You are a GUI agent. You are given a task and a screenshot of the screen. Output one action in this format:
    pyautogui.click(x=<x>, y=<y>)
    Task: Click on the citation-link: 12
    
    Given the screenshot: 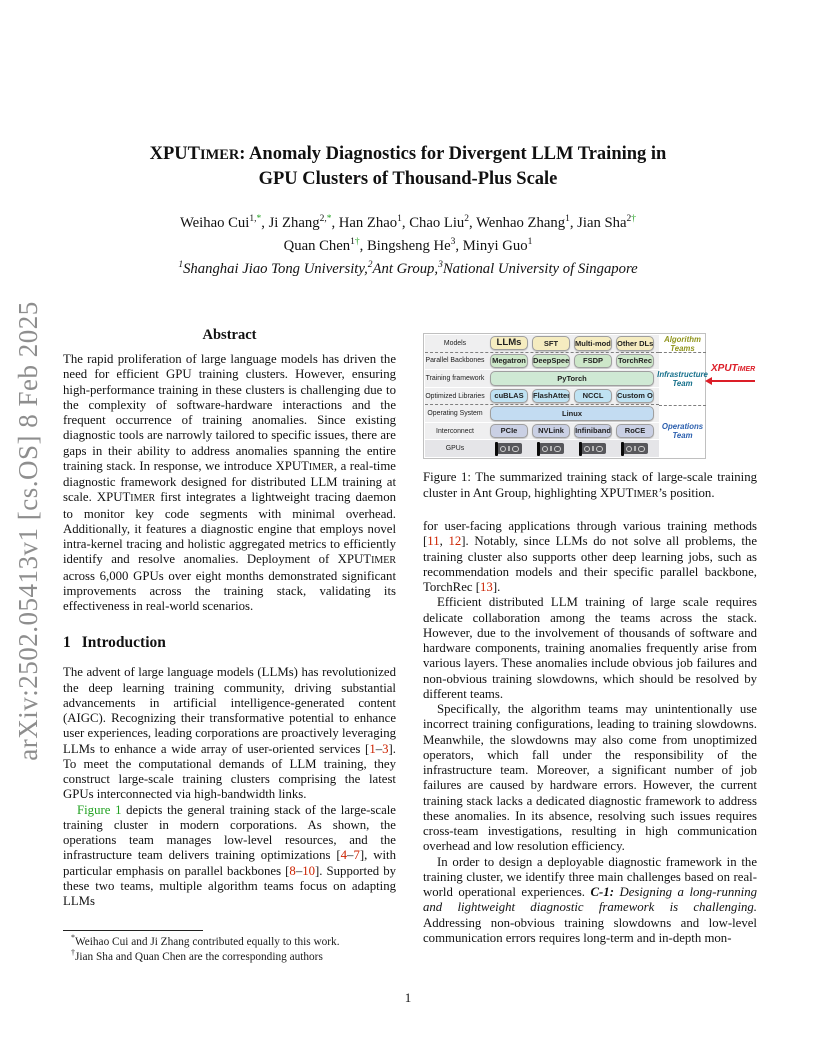 What is the action you would take?
    pyautogui.click(x=455, y=541)
    